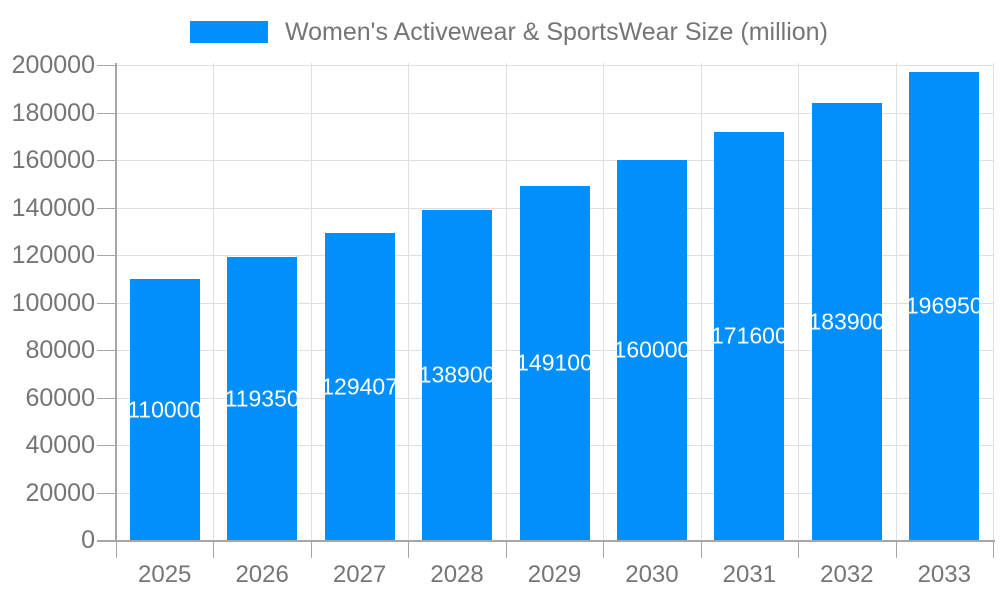  What do you see at coordinates (53, 207) in the screenshot?
I see `y-axis-label: 140000` at bounding box center [53, 207].